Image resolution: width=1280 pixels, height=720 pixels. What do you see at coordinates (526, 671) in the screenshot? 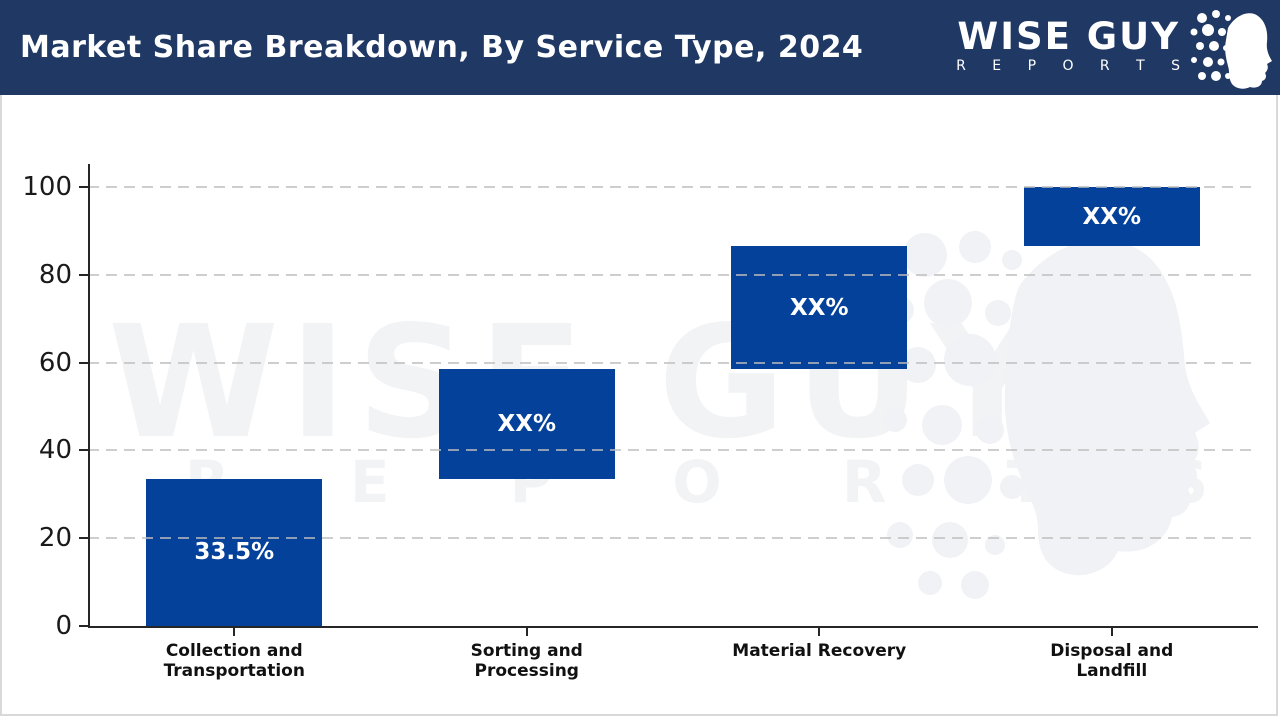
I see `x-category-label-line: Processing` at bounding box center [526, 671].